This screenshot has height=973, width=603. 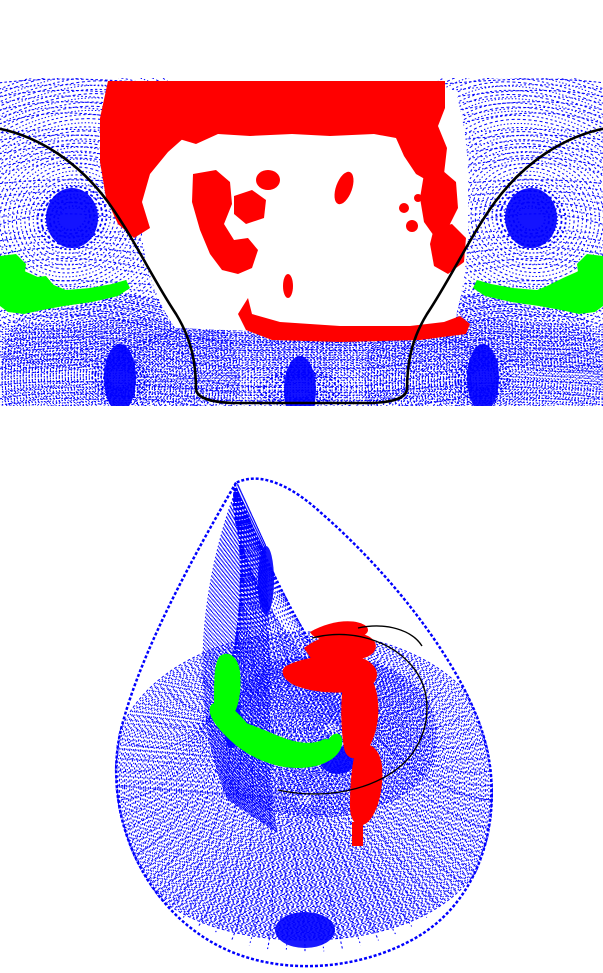 I want to click on crater-horizon, so click(x=352, y=714).